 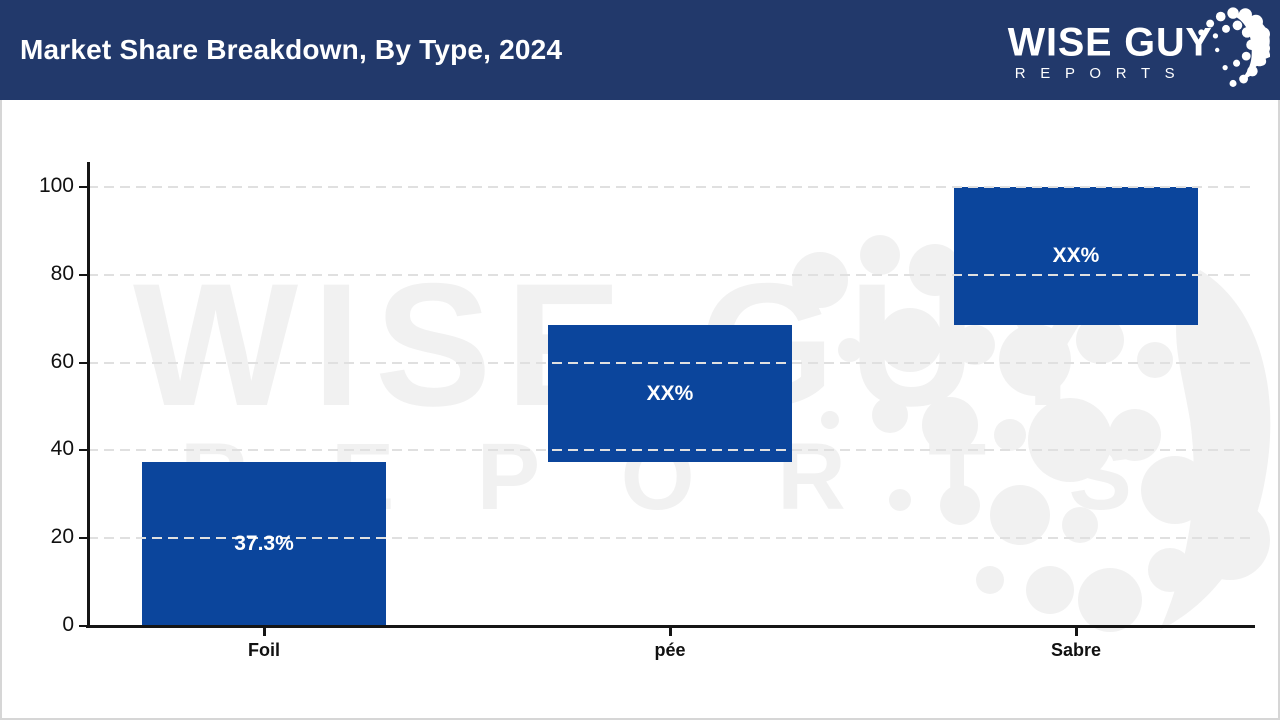 I want to click on x-axis-category-label: pée, so click(x=670, y=650).